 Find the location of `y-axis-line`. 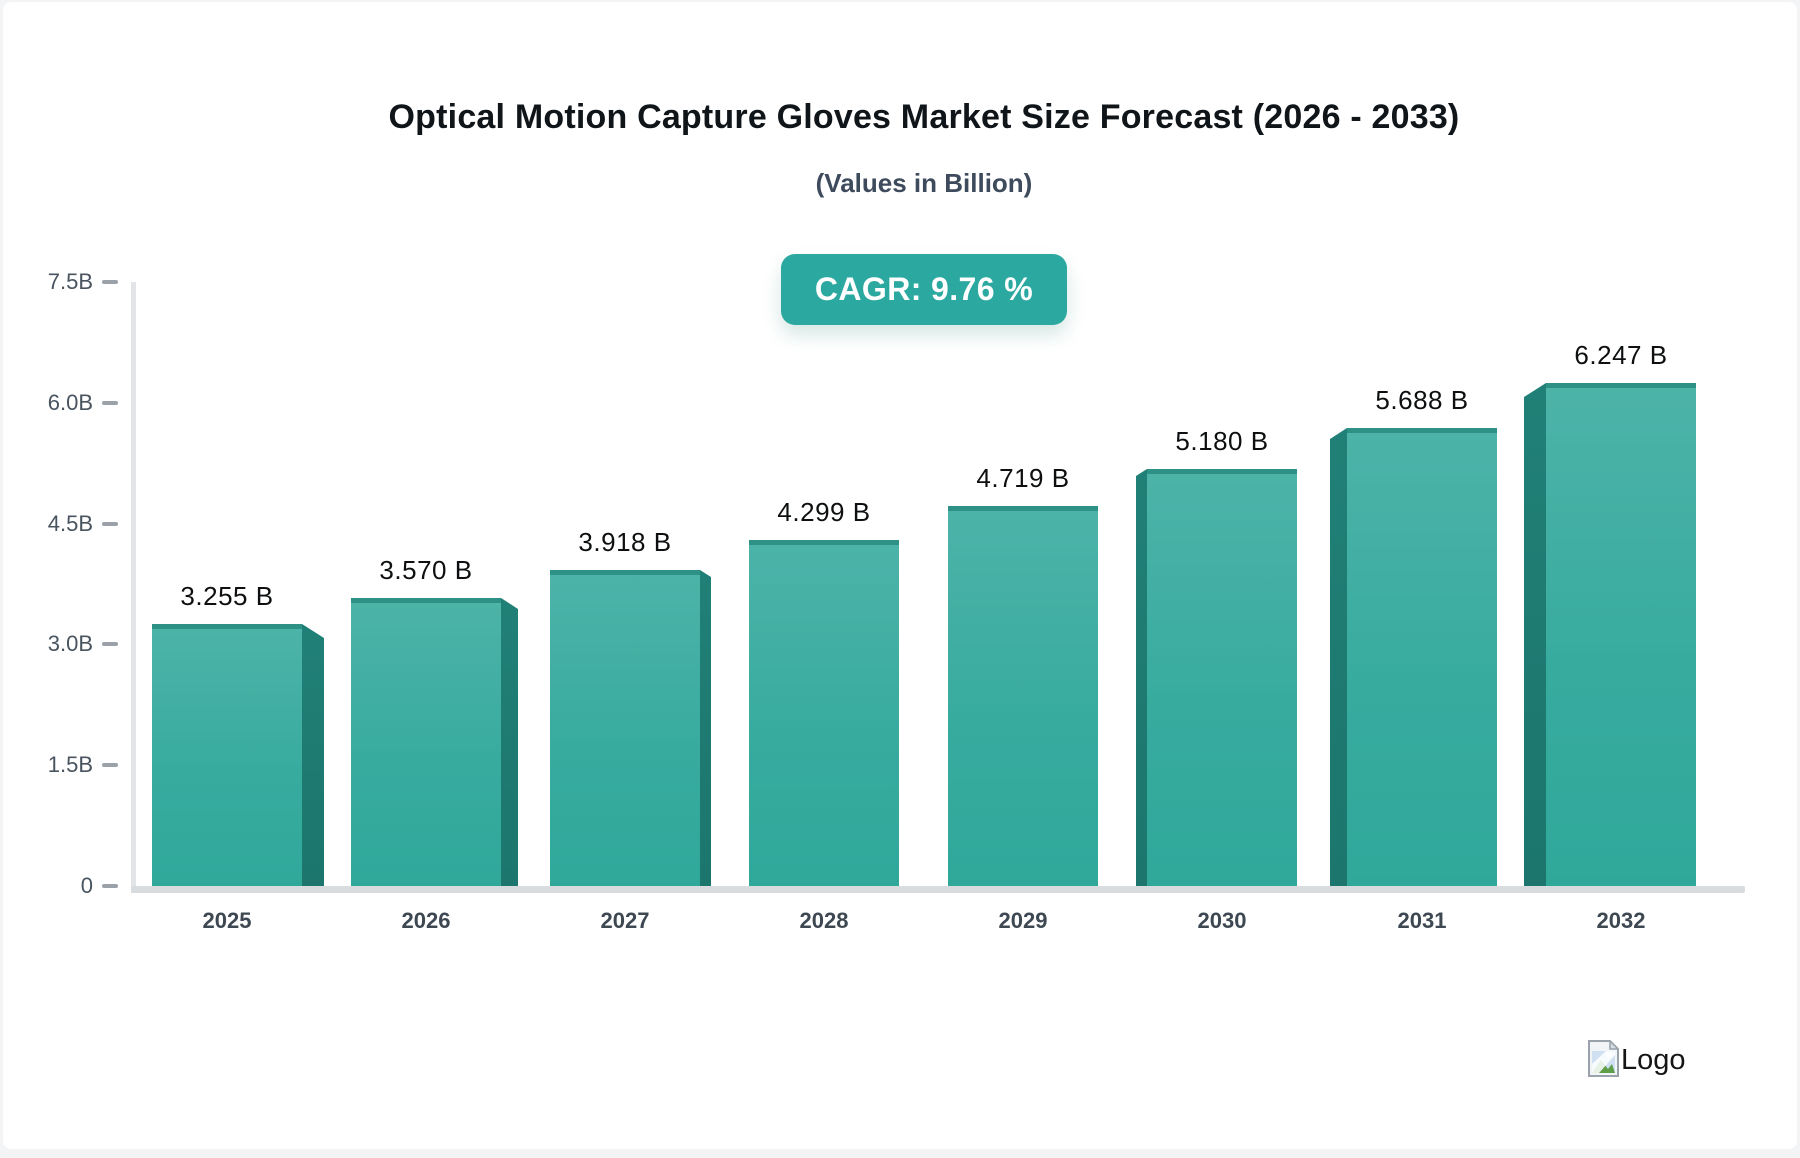

y-axis-line is located at coordinates (133, 587).